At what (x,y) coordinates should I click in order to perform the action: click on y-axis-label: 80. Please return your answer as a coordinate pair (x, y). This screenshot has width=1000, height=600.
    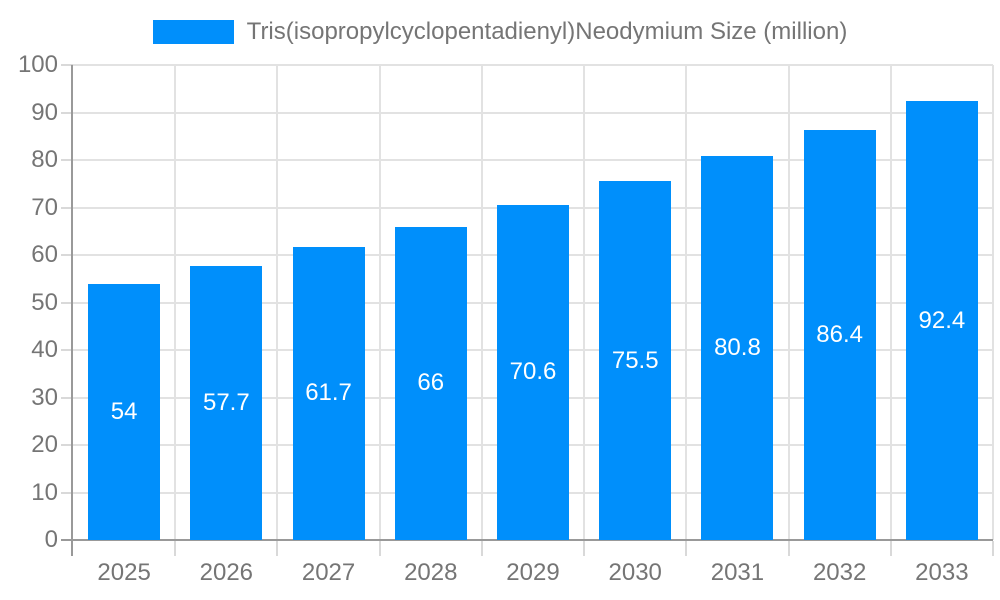
    Looking at the image, I should click on (44, 159).